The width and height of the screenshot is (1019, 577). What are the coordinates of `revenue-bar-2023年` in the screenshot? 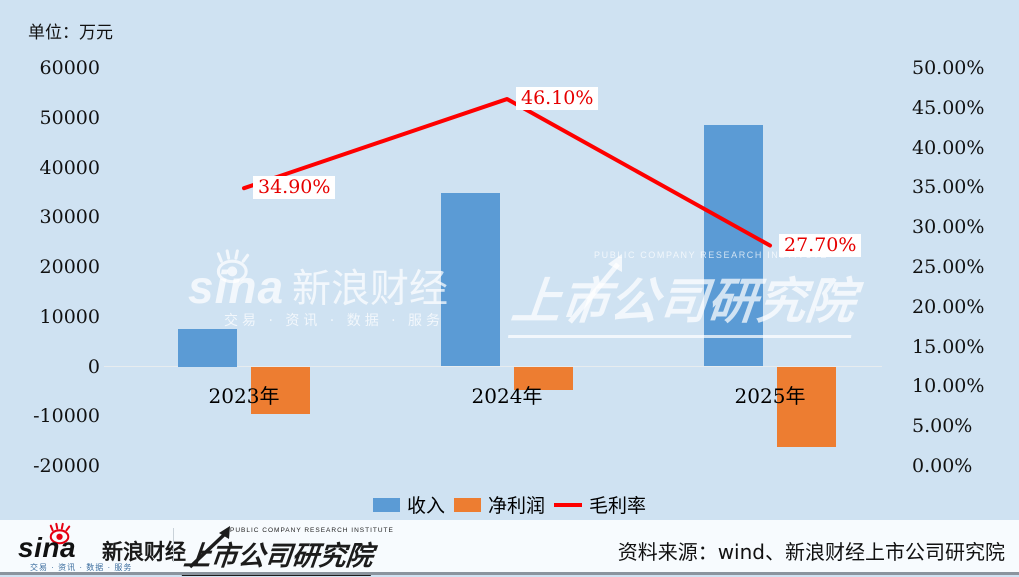 It's located at (207, 348).